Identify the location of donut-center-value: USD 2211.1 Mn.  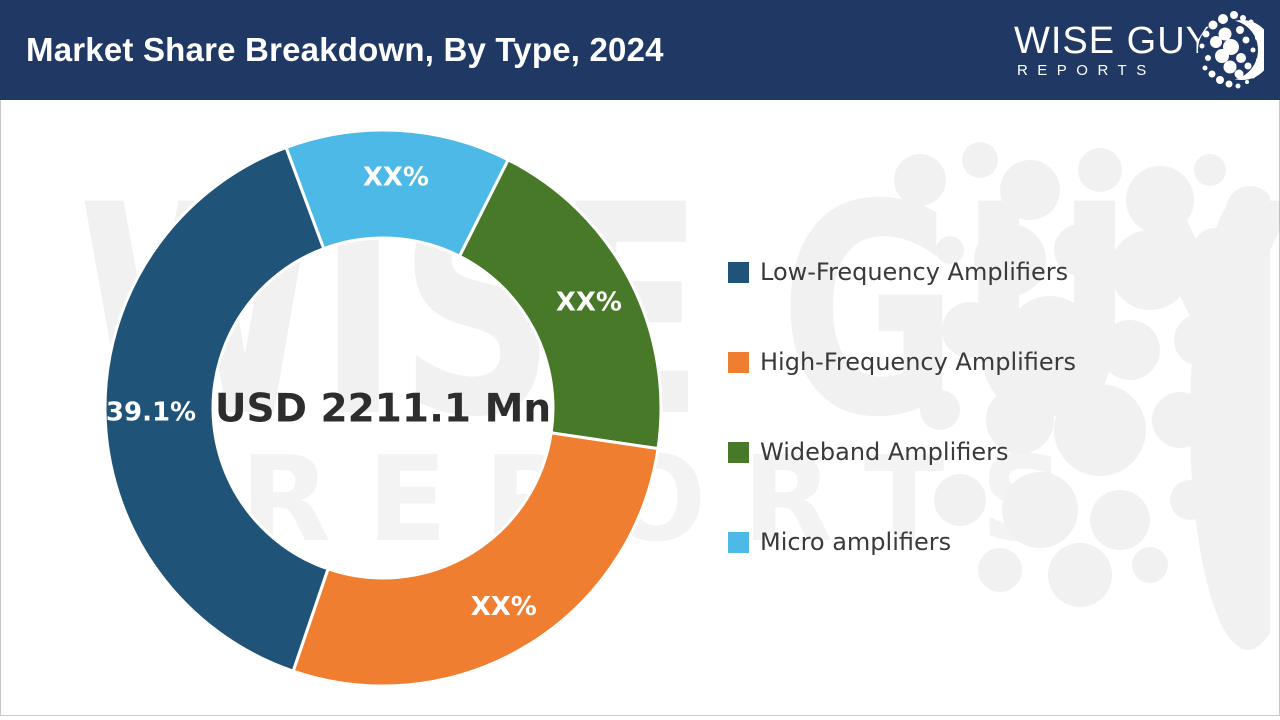
(383, 409).